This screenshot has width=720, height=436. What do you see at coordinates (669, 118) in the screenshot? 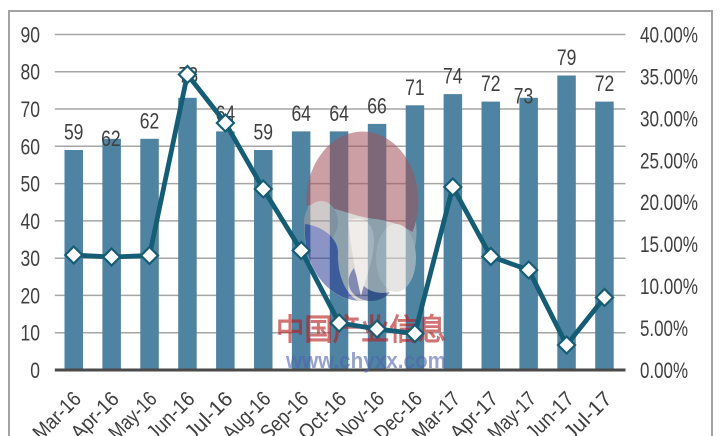
I see `svg-text: 30.00%` at bounding box center [669, 118].